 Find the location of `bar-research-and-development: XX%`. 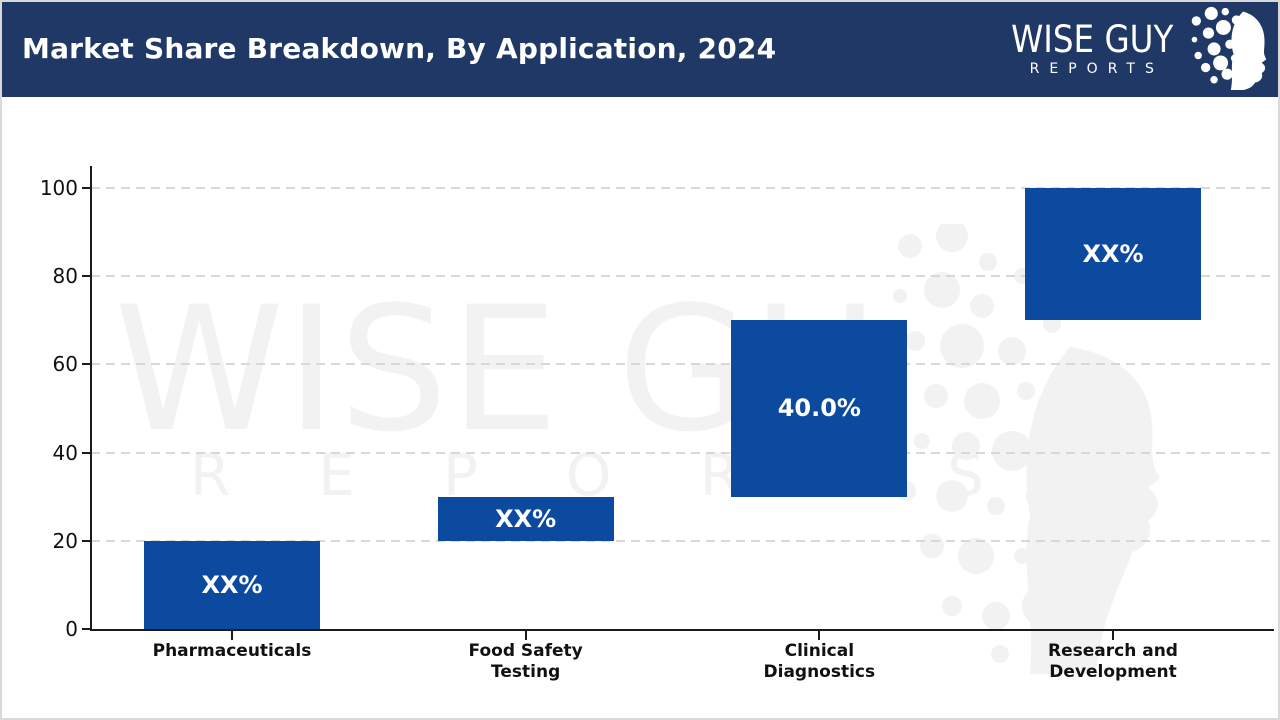

bar-research-and-development: XX% is located at coordinates (1113, 254).